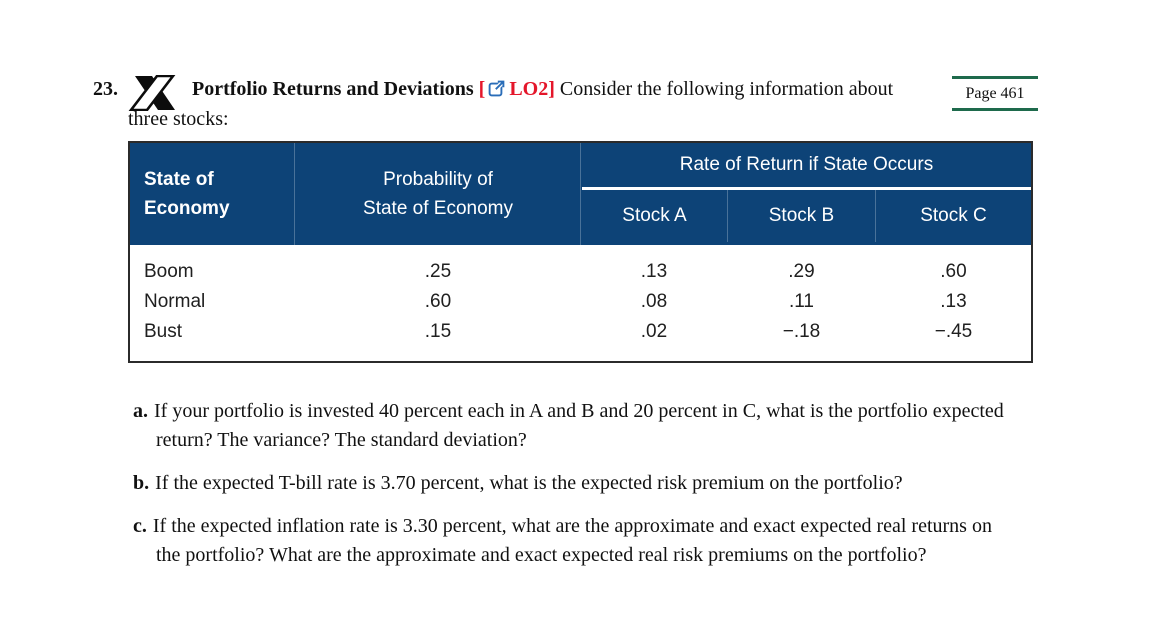 The image size is (1170, 633). Describe the element at coordinates (953, 331) in the screenshot. I see `cell-stock-c: −.45` at that location.